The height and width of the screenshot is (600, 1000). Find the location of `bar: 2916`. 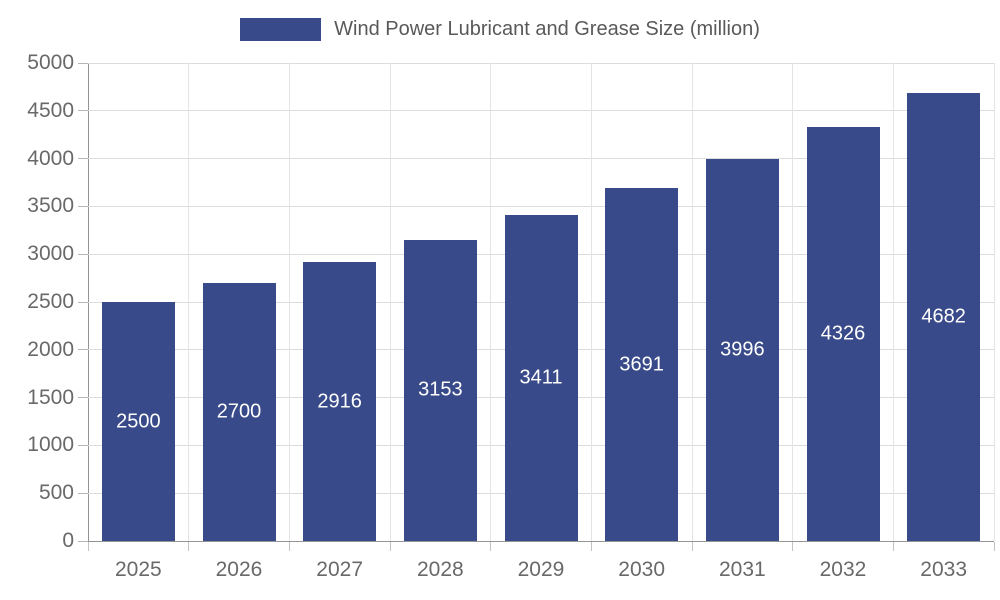

bar: 2916 is located at coordinates (340, 401).